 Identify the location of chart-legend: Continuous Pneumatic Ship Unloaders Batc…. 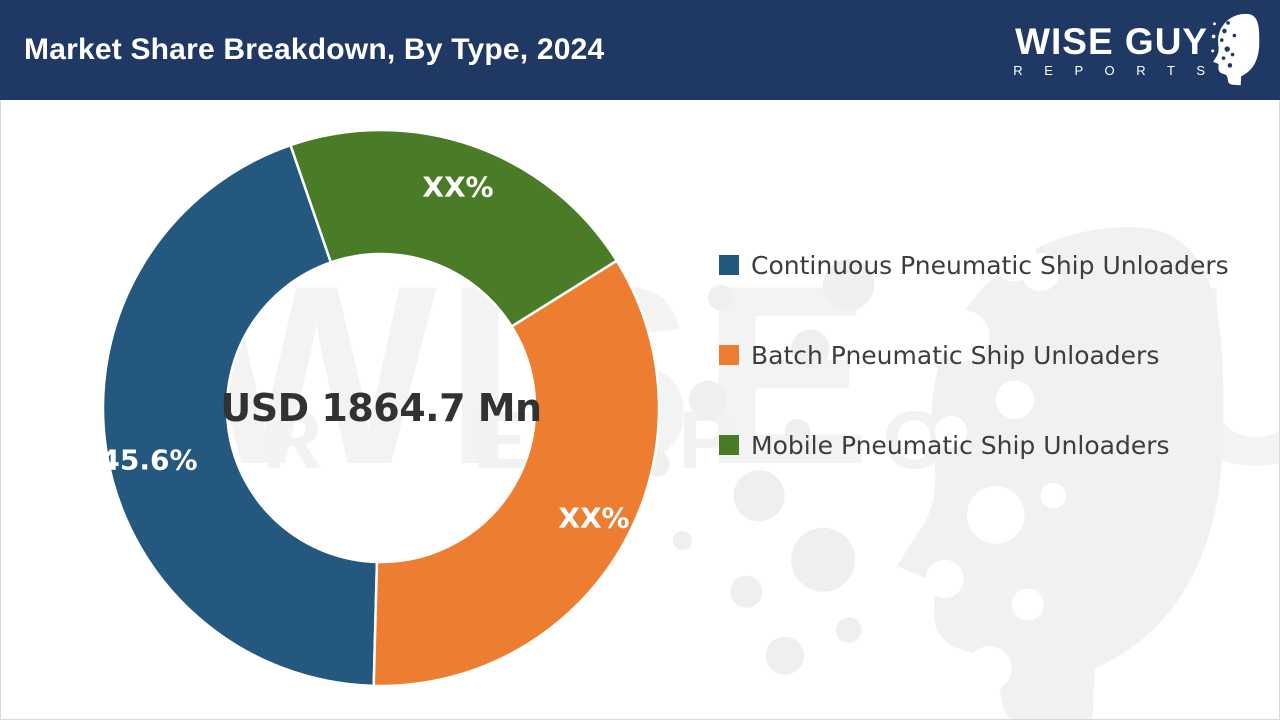
(974, 385).